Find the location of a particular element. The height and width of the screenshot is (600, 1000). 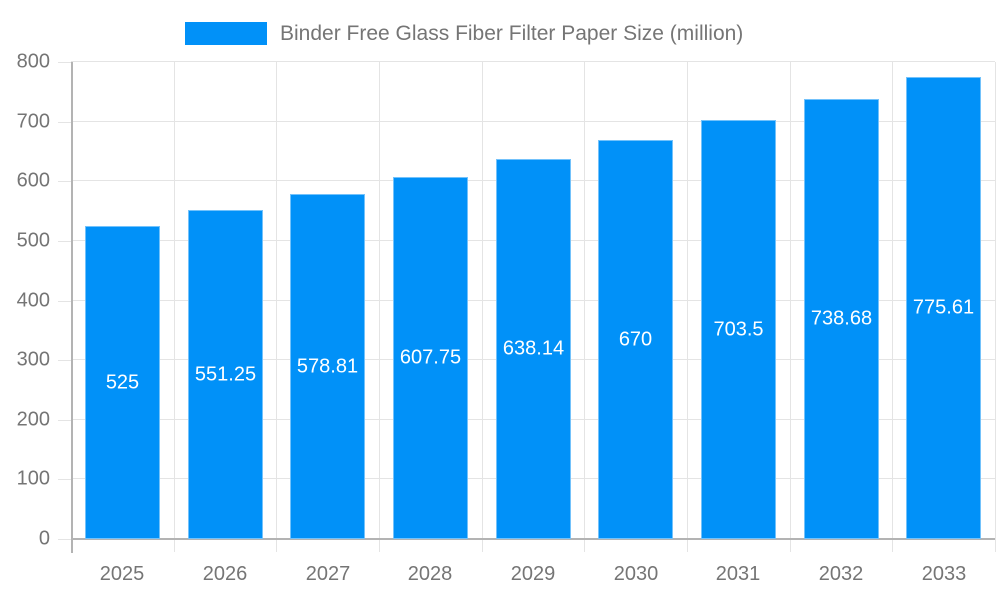

x-axis-tick-label: 2028 is located at coordinates (430, 574).